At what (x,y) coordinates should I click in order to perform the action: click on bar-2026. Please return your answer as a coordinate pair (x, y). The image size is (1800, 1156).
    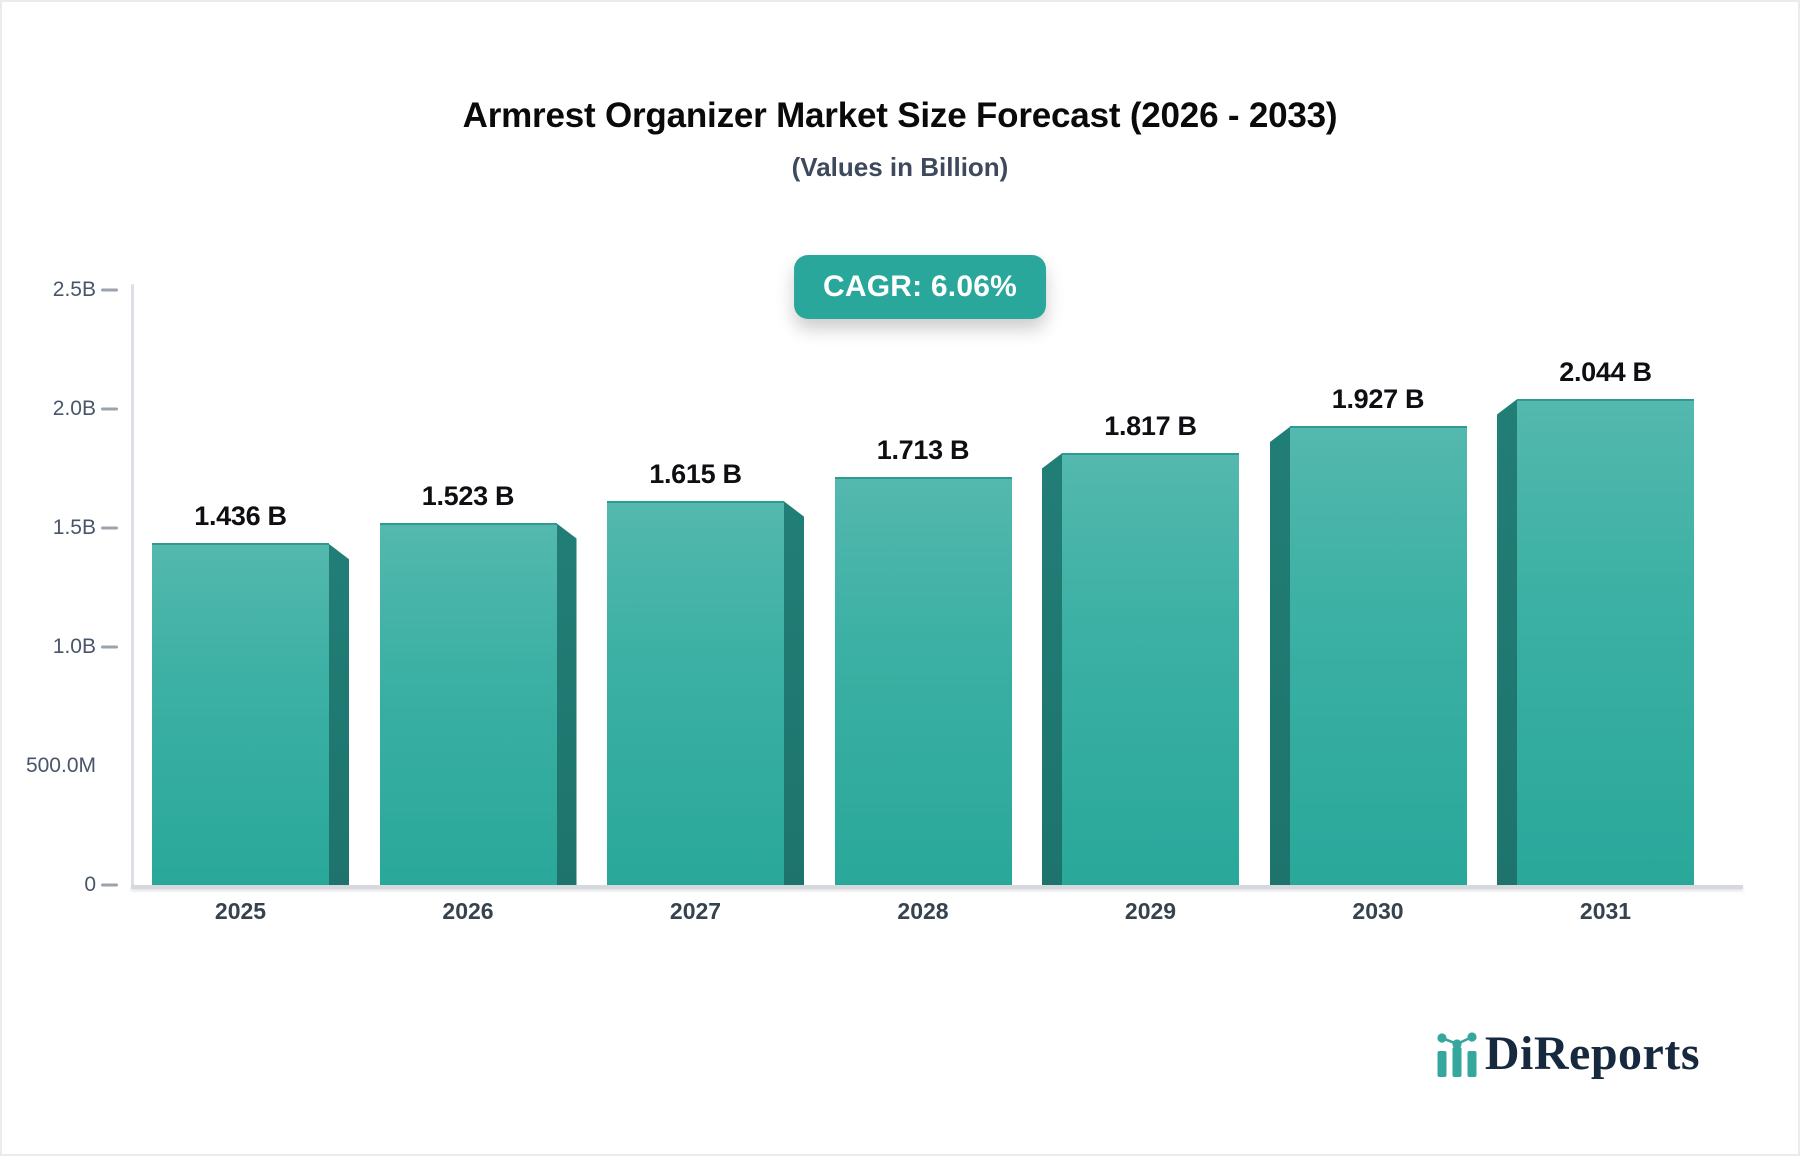
    Looking at the image, I should click on (468, 703).